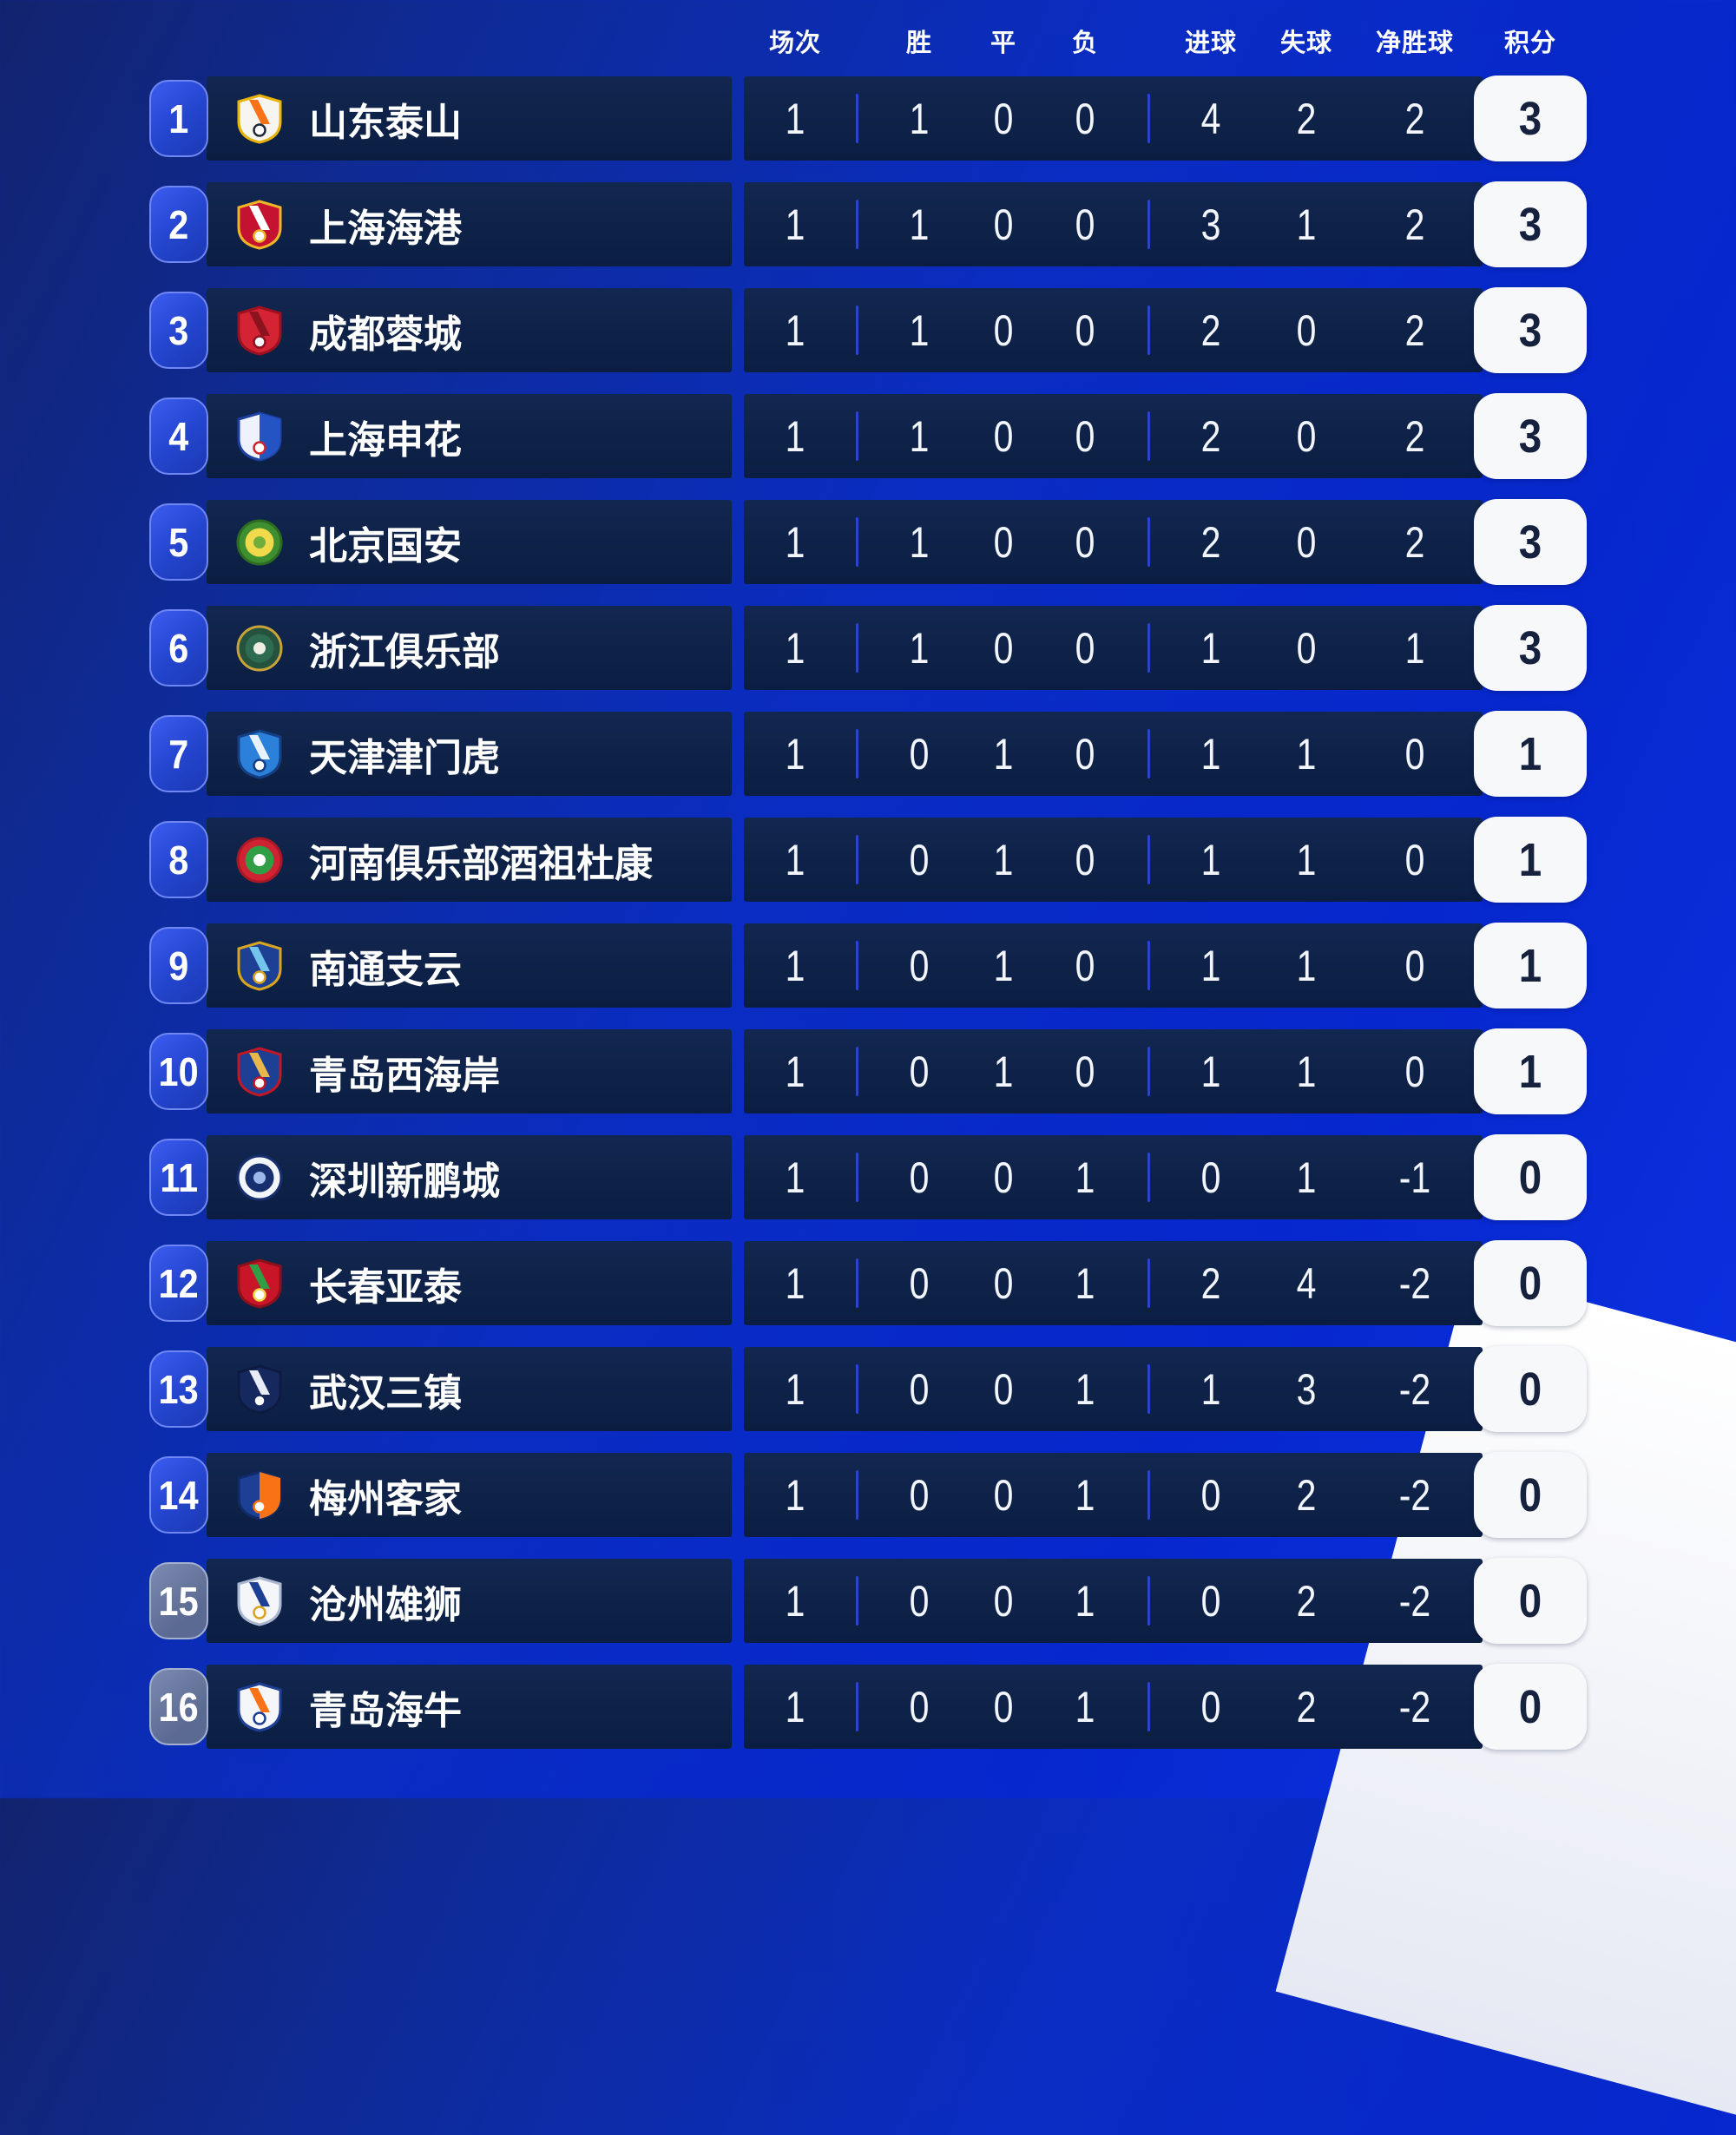 This screenshot has height=2135, width=1736. What do you see at coordinates (178, 647) in the screenshot?
I see `rank-badge: 6` at bounding box center [178, 647].